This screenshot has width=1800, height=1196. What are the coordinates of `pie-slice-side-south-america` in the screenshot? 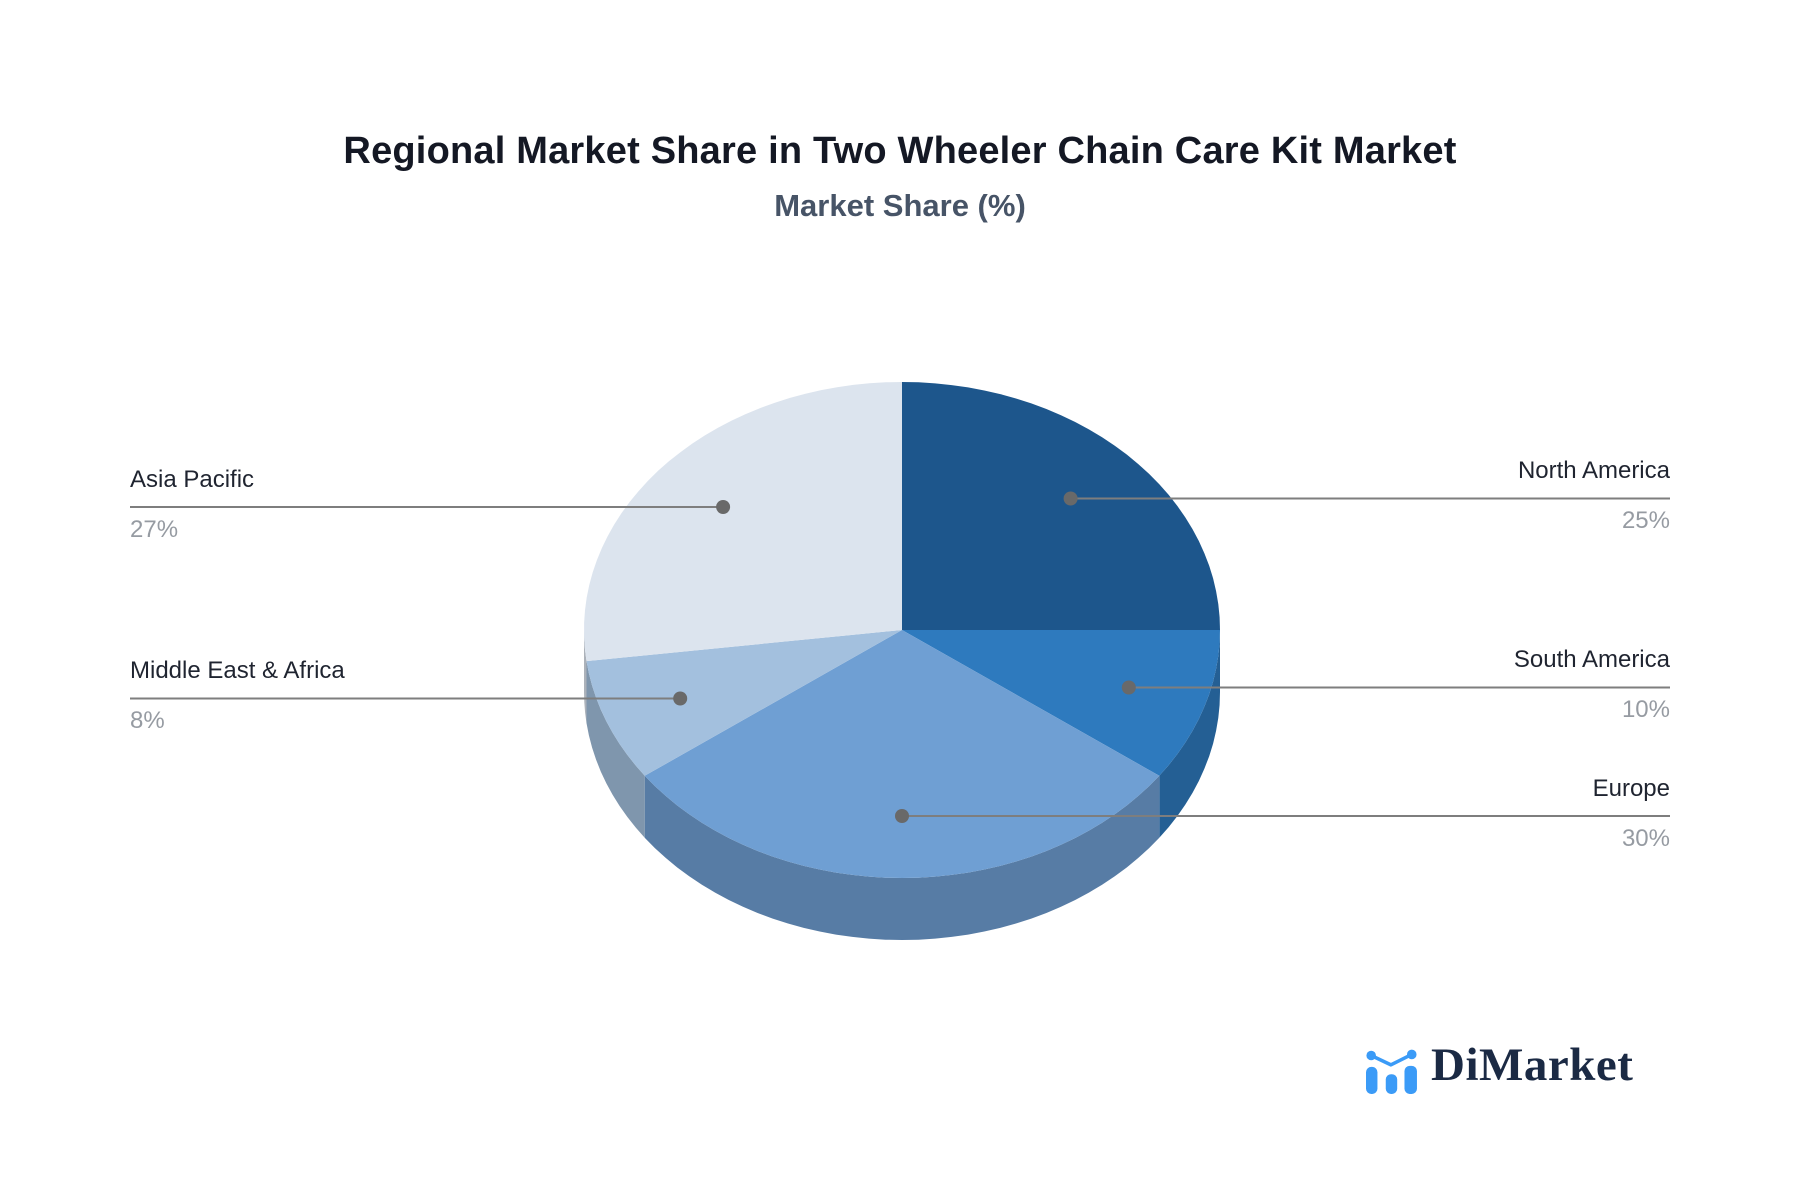 It's located at (1189, 734).